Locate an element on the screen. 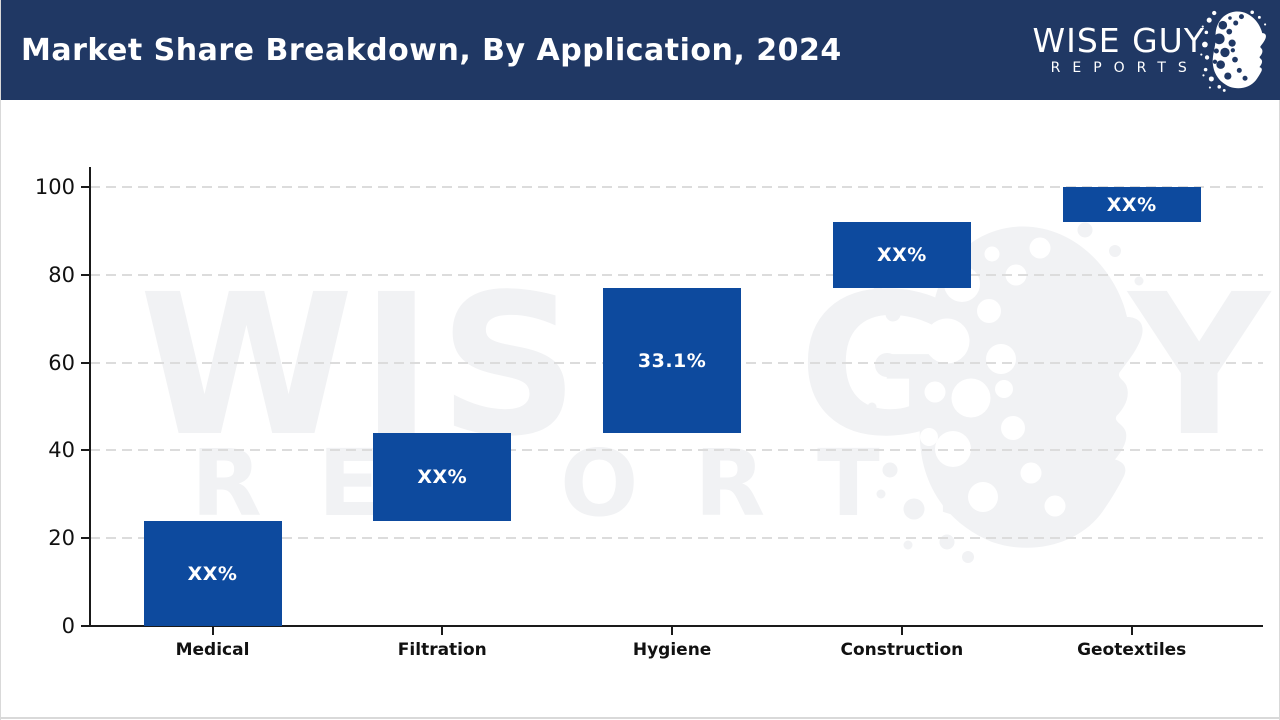 This screenshot has width=1280, height=720. wiseguy-logo: WISE GUY REPORTS is located at coordinates (1151, 49).